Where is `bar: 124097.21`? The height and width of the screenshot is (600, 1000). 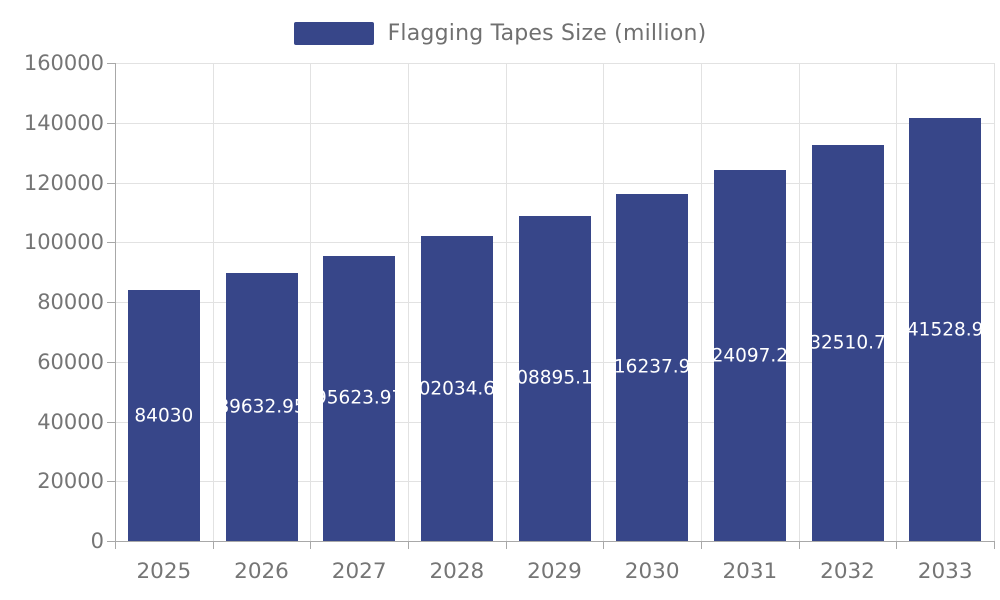 bar: 124097.21 is located at coordinates (749, 355).